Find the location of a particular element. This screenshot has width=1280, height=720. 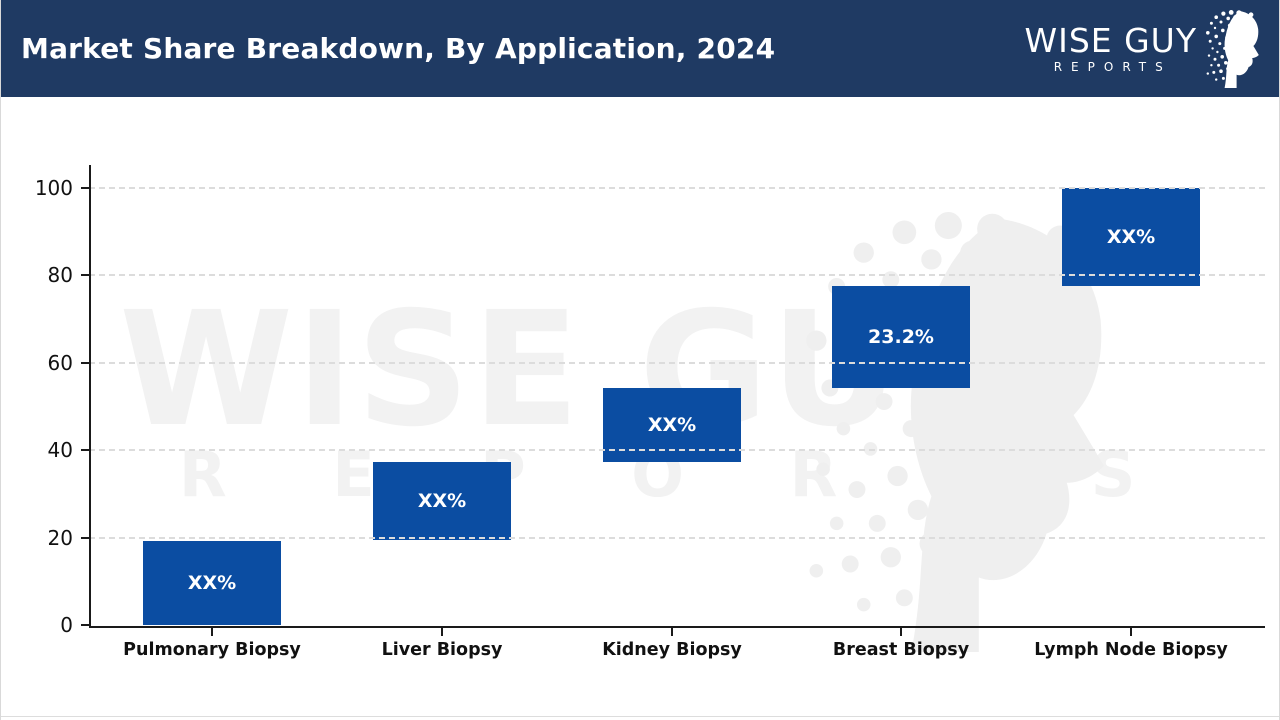

x-tick-label: Kidney Biopsy is located at coordinates (672, 650).